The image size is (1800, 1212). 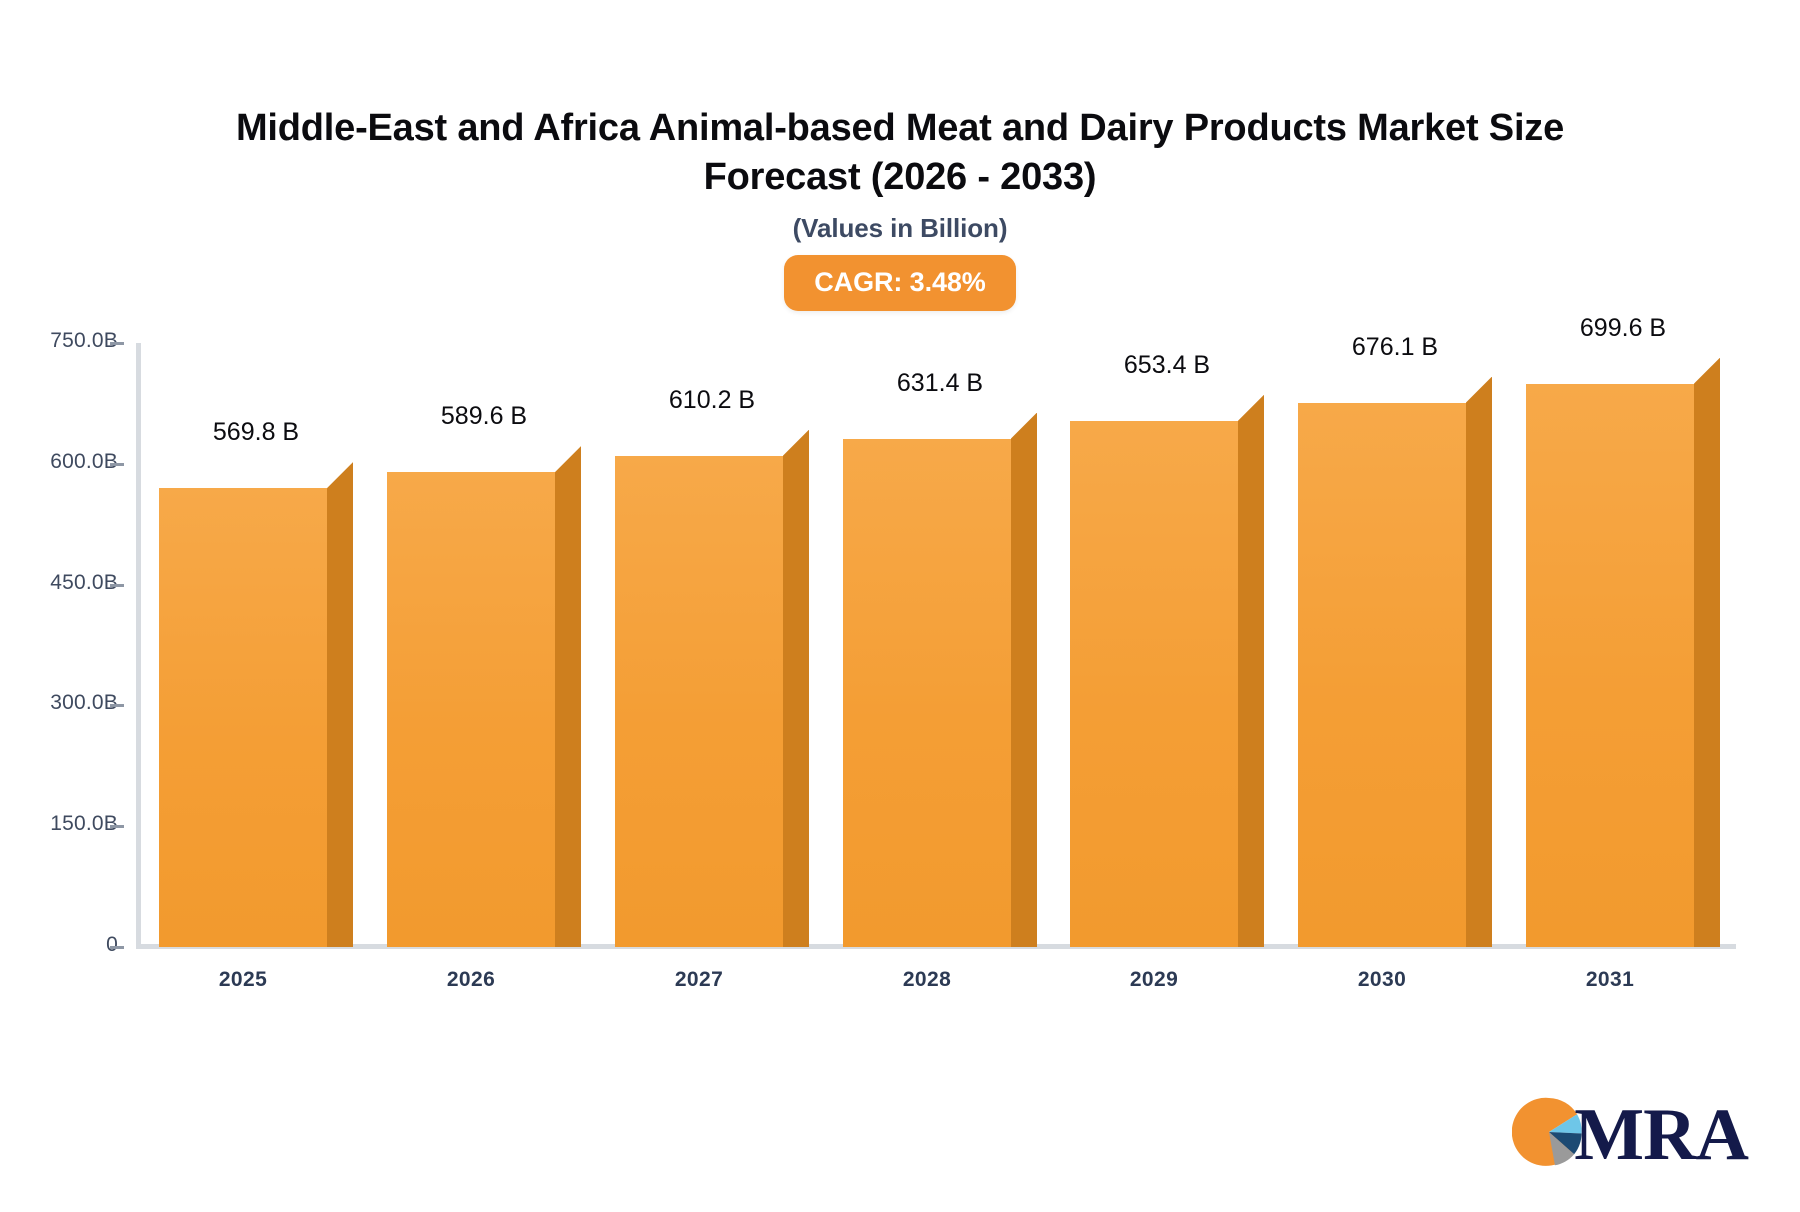 I want to click on bar-2031, so click(x=1623, y=652).